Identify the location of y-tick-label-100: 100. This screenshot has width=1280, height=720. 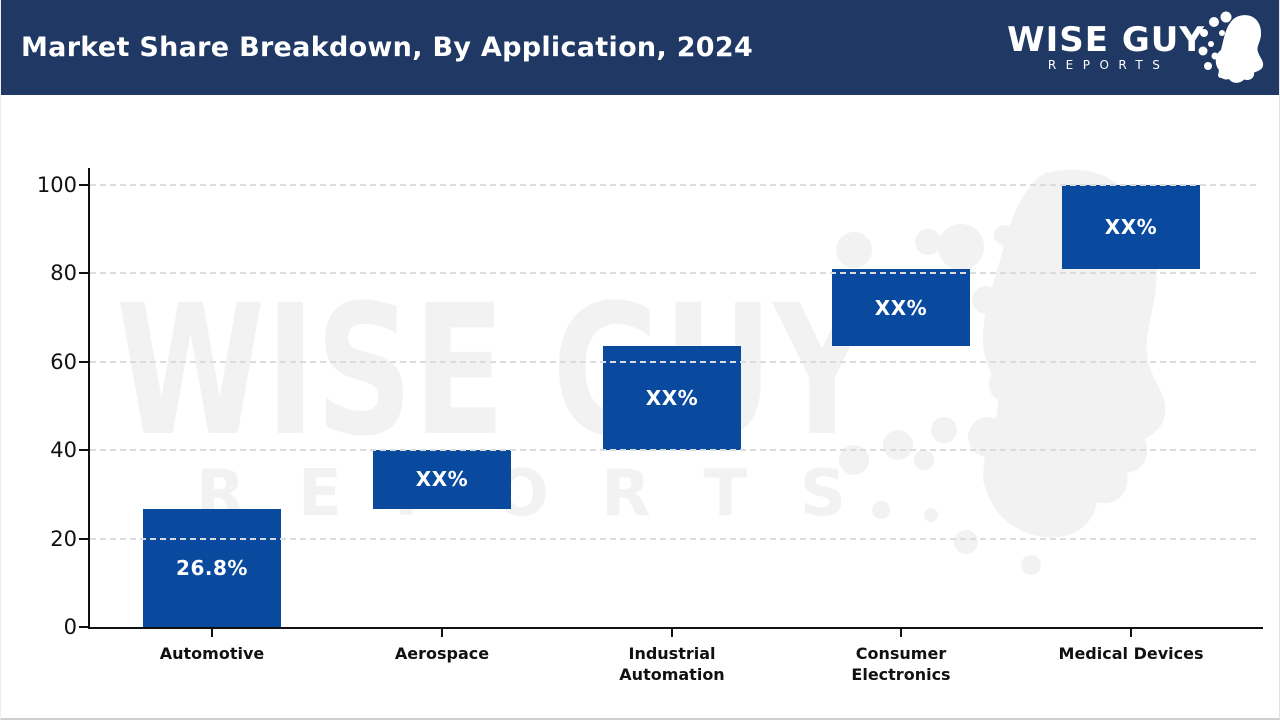
(56, 185).